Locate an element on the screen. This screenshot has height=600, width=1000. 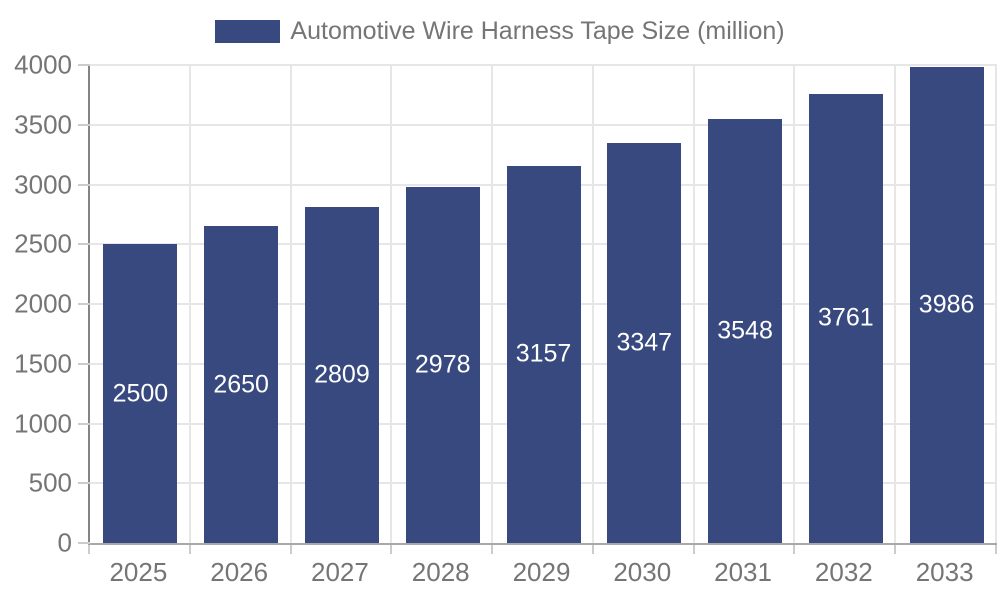
y-axis-tick-label: 2500 is located at coordinates (43, 243).